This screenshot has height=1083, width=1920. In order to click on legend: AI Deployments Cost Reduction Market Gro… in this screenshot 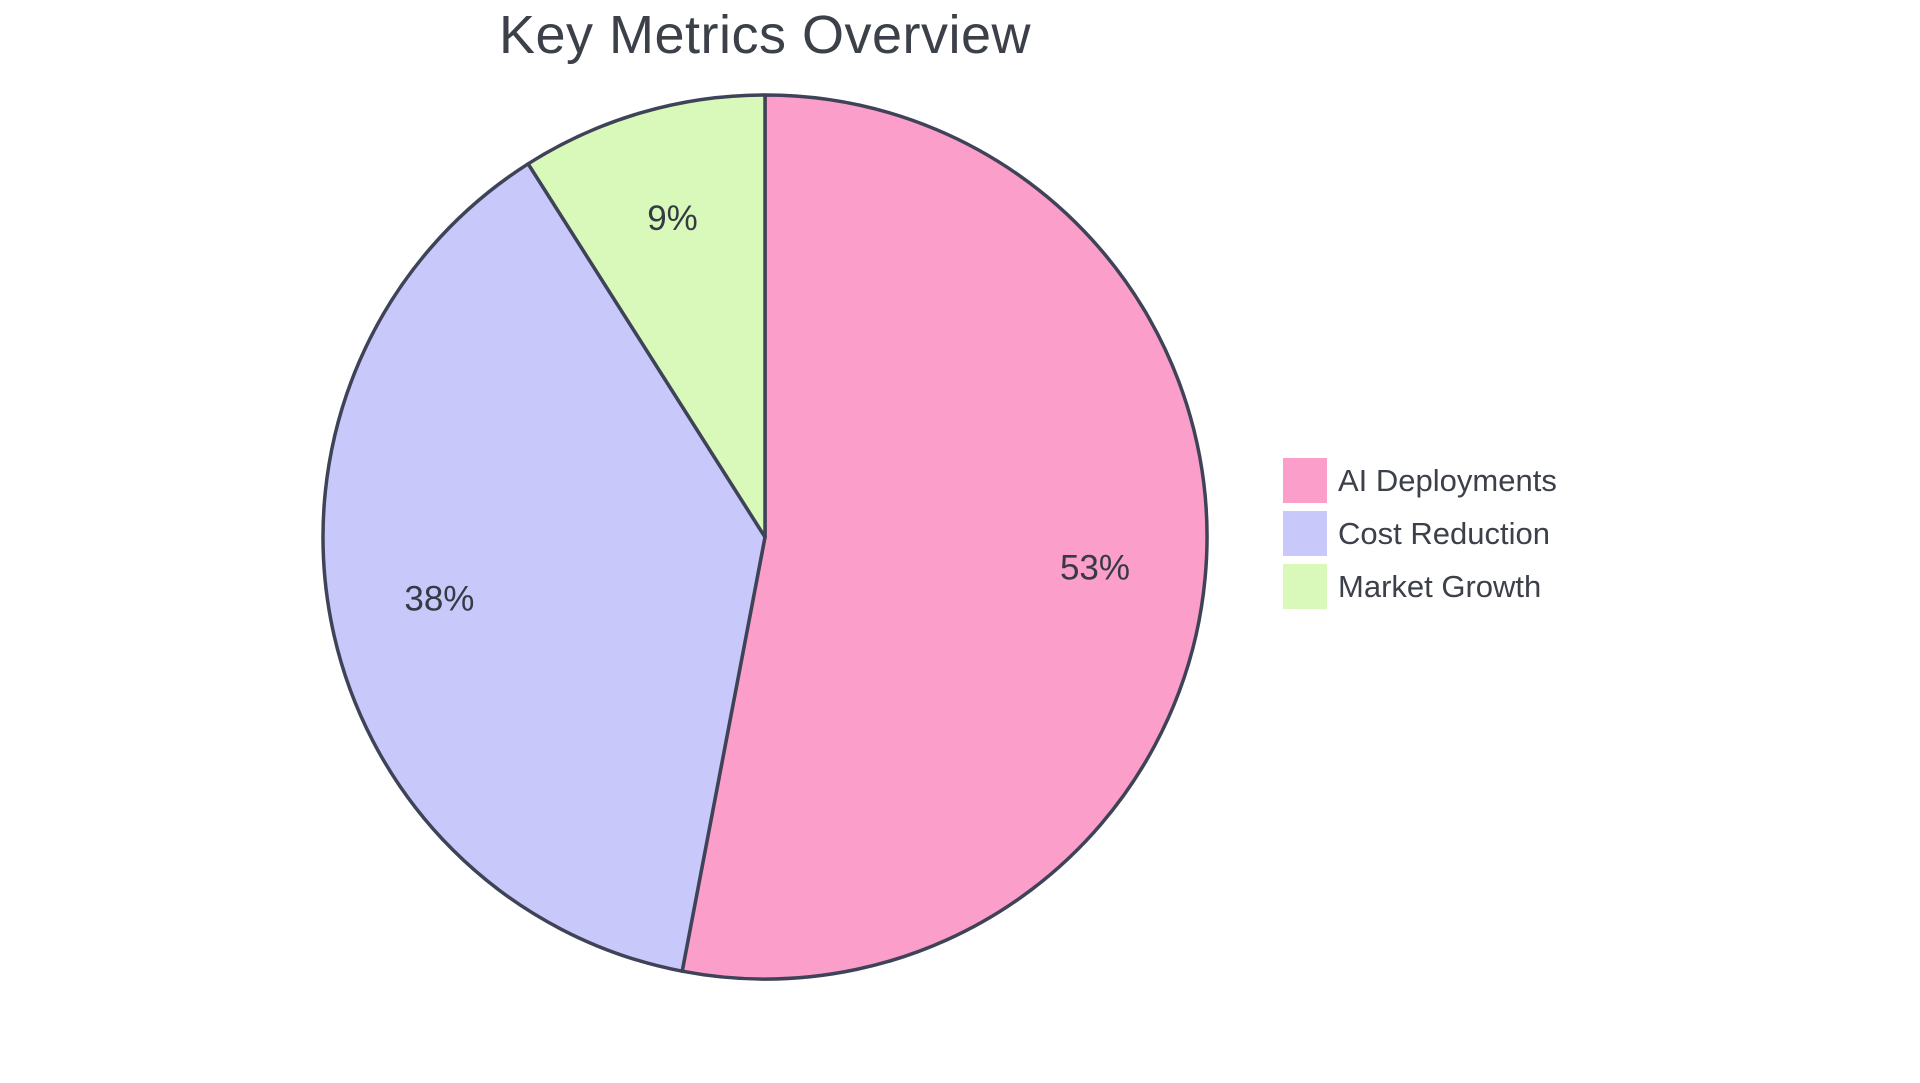, I will do `click(1420, 537)`.